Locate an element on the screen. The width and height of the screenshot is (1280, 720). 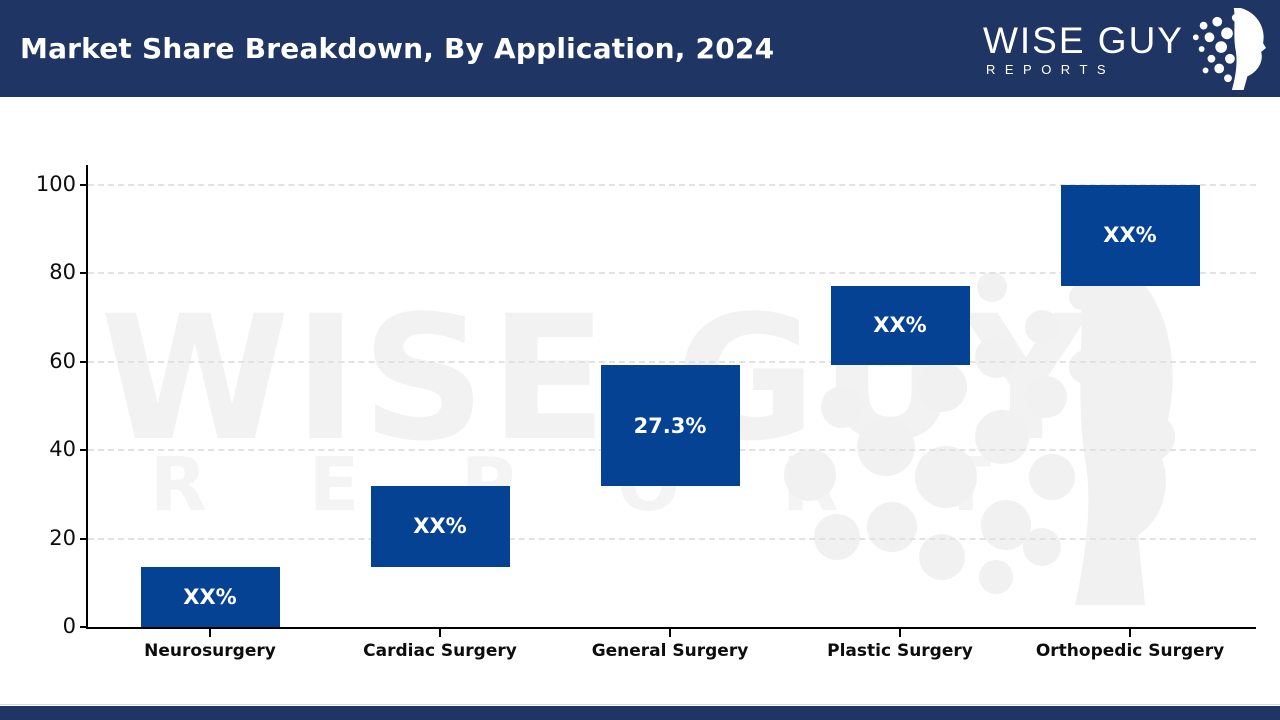
y-axis-tick-label: 40 is located at coordinates (62, 449).